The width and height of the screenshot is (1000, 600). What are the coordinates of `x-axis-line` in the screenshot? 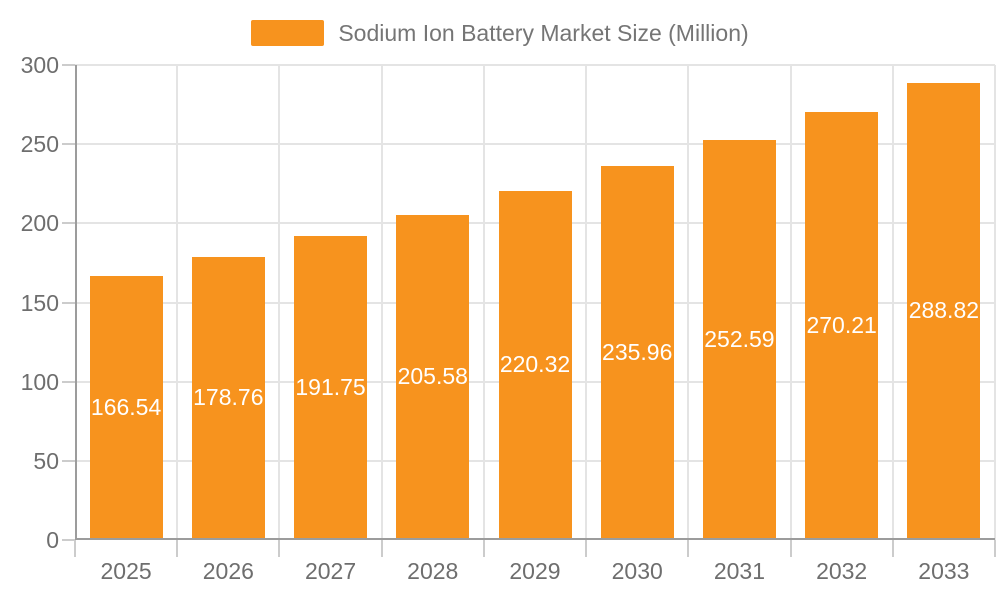 It's located at (535, 539).